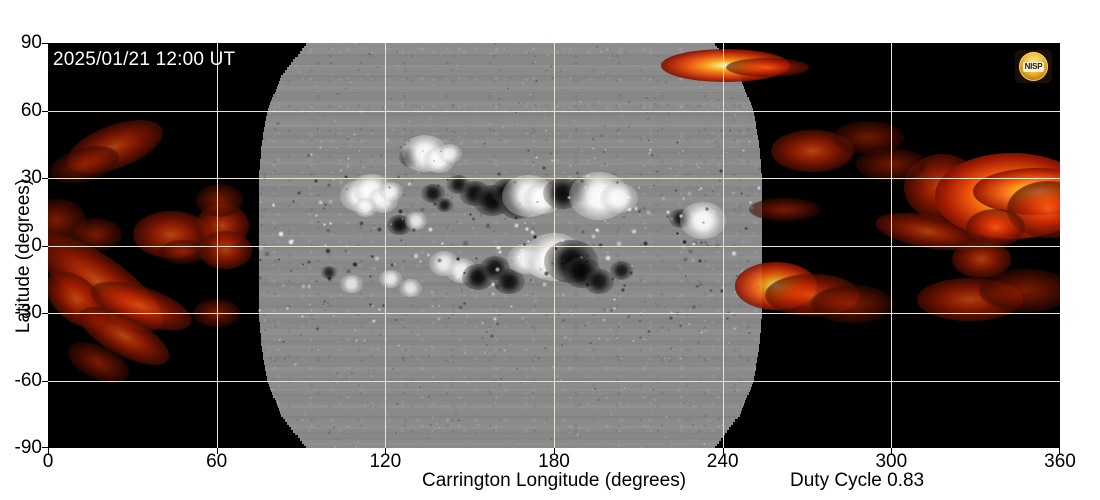 Image resolution: width=1100 pixels, height=500 pixels. Describe the element at coordinates (48, 461) in the screenshot. I see `x-tick-label: 0` at that location.